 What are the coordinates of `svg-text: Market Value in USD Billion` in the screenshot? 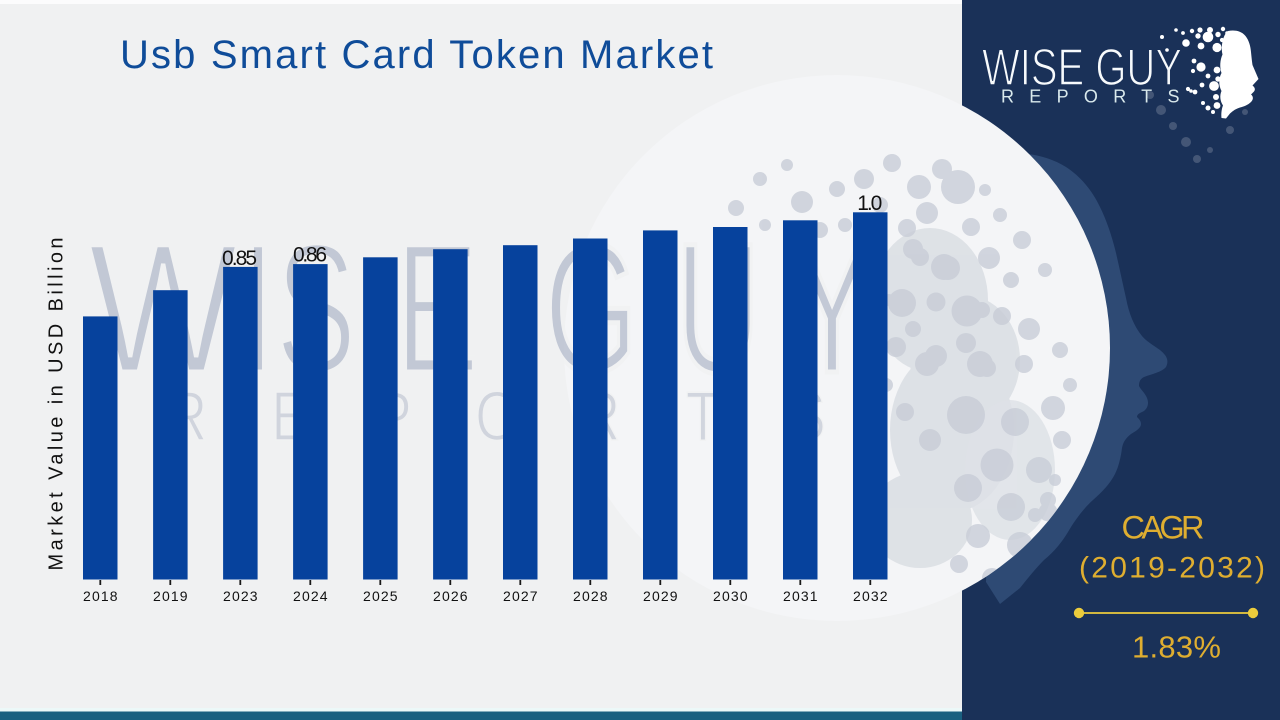 It's located at (57, 404).